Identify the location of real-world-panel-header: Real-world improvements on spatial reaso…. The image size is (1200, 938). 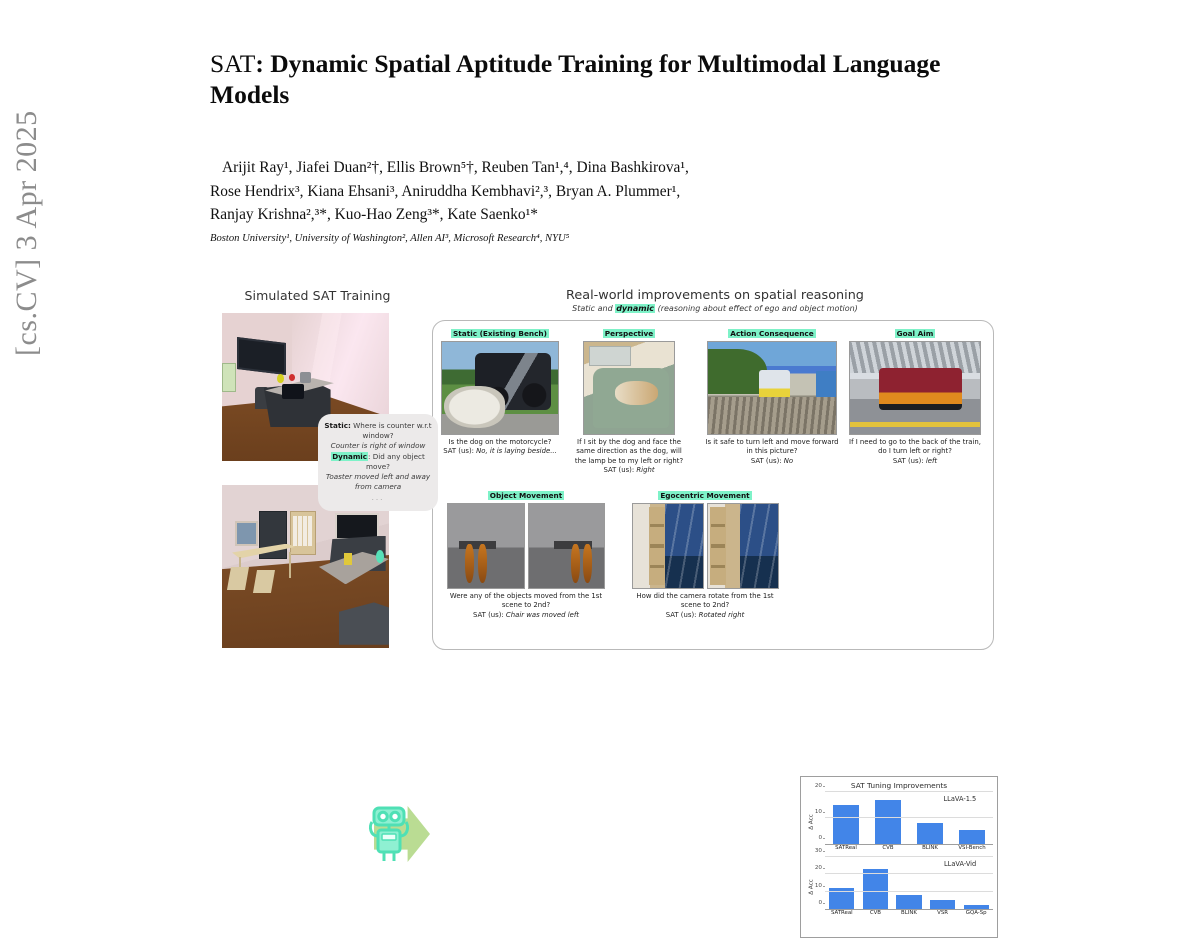
(715, 300).